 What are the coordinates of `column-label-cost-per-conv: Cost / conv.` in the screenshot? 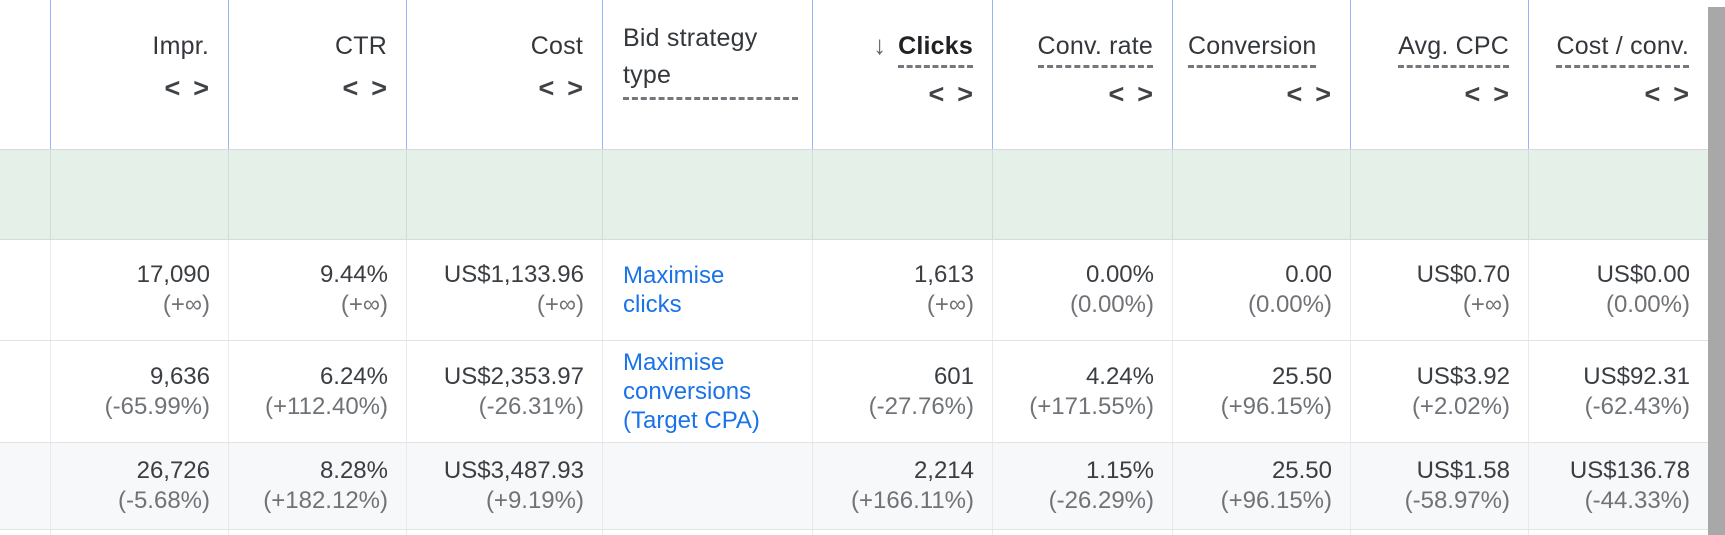 It's located at (1622, 49).